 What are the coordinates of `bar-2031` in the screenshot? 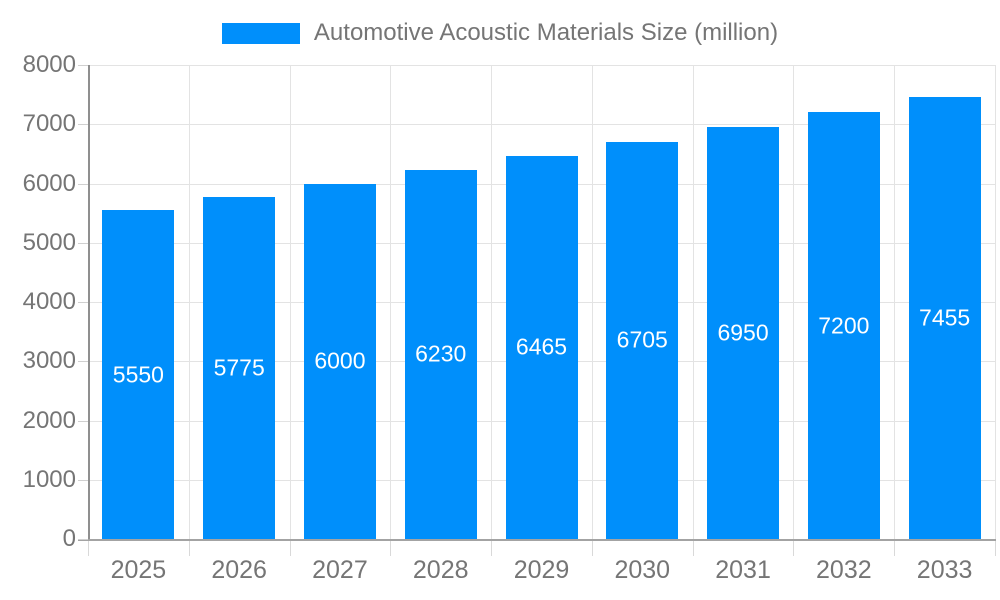 It's located at (743, 333).